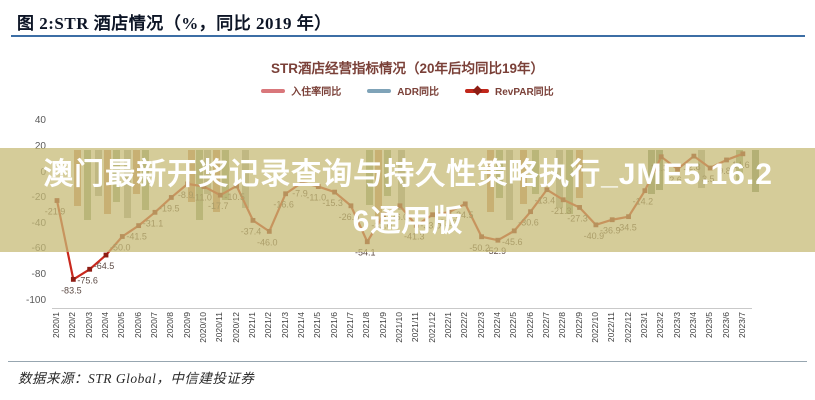 This screenshot has width=815, height=400. What do you see at coordinates (104, 266) in the screenshot?
I see `revpar-point-label: -64.5` at bounding box center [104, 266].